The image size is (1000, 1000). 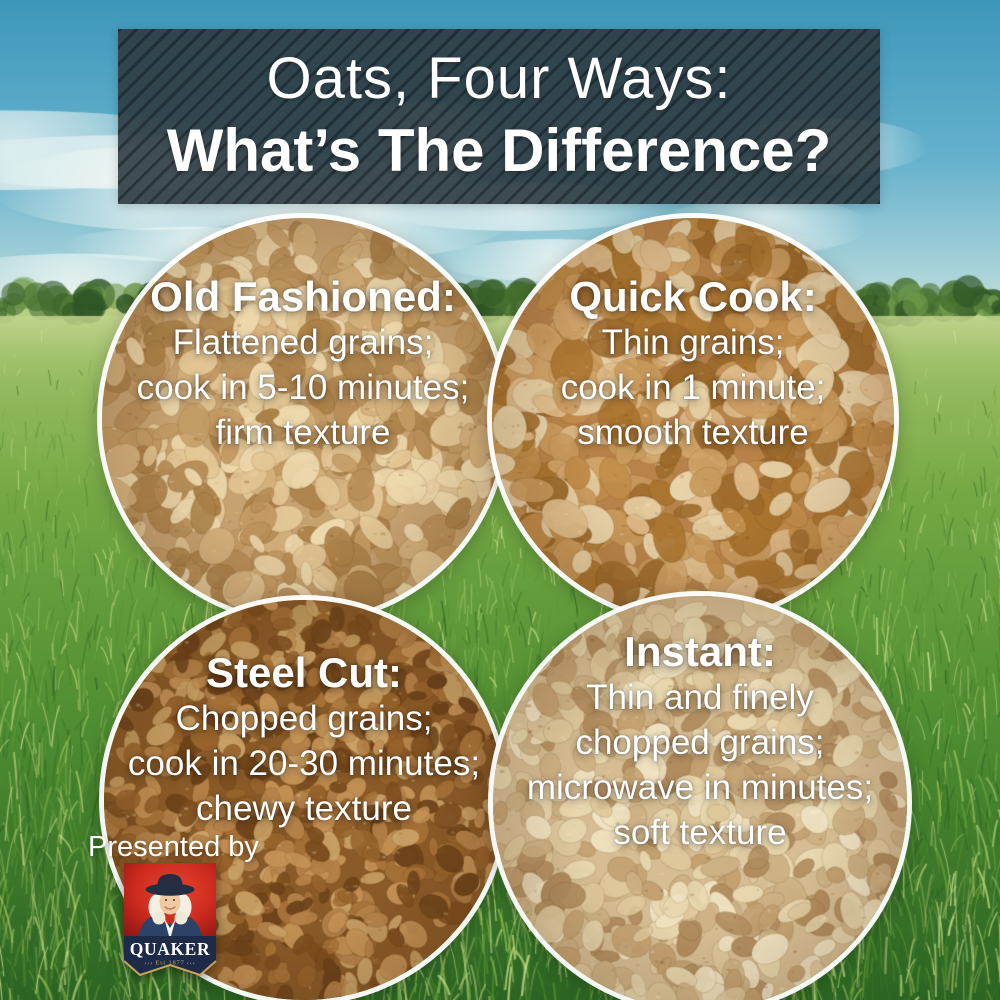 I want to click on title-line-1: Oats, Four Ways:, so click(x=499, y=78).